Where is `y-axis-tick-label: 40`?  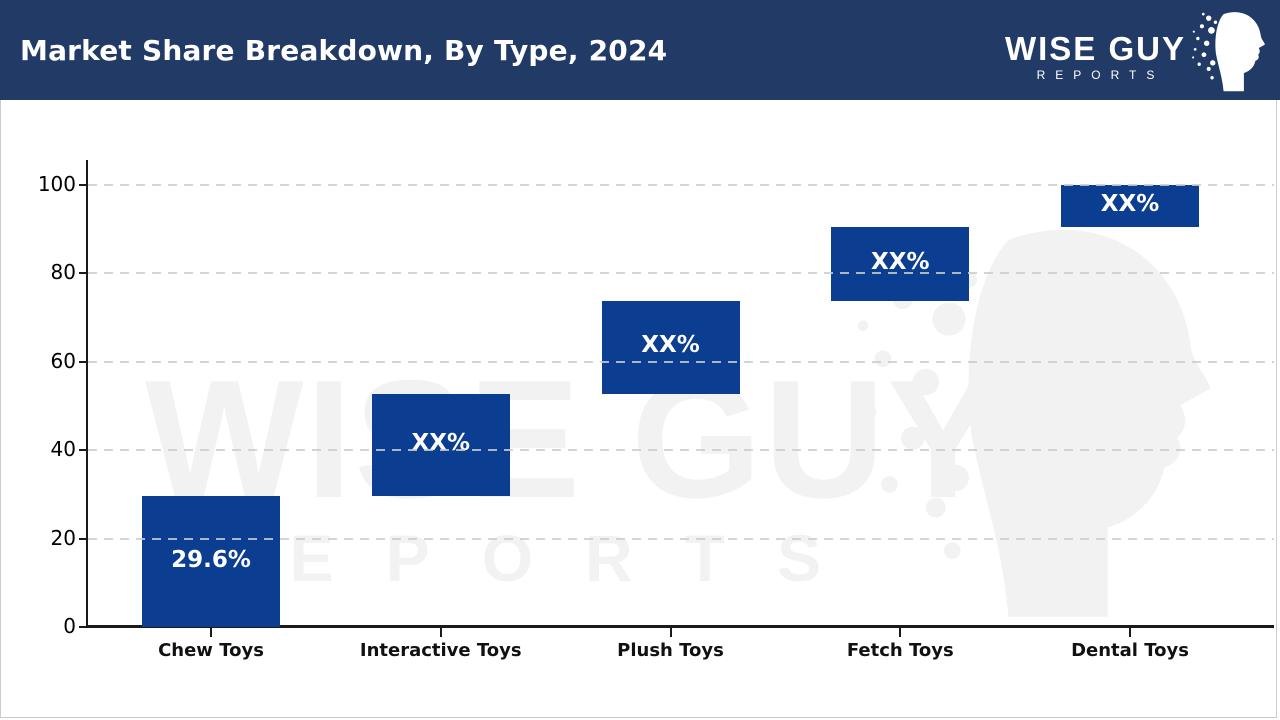
y-axis-tick-label: 40 is located at coordinates (63, 449).